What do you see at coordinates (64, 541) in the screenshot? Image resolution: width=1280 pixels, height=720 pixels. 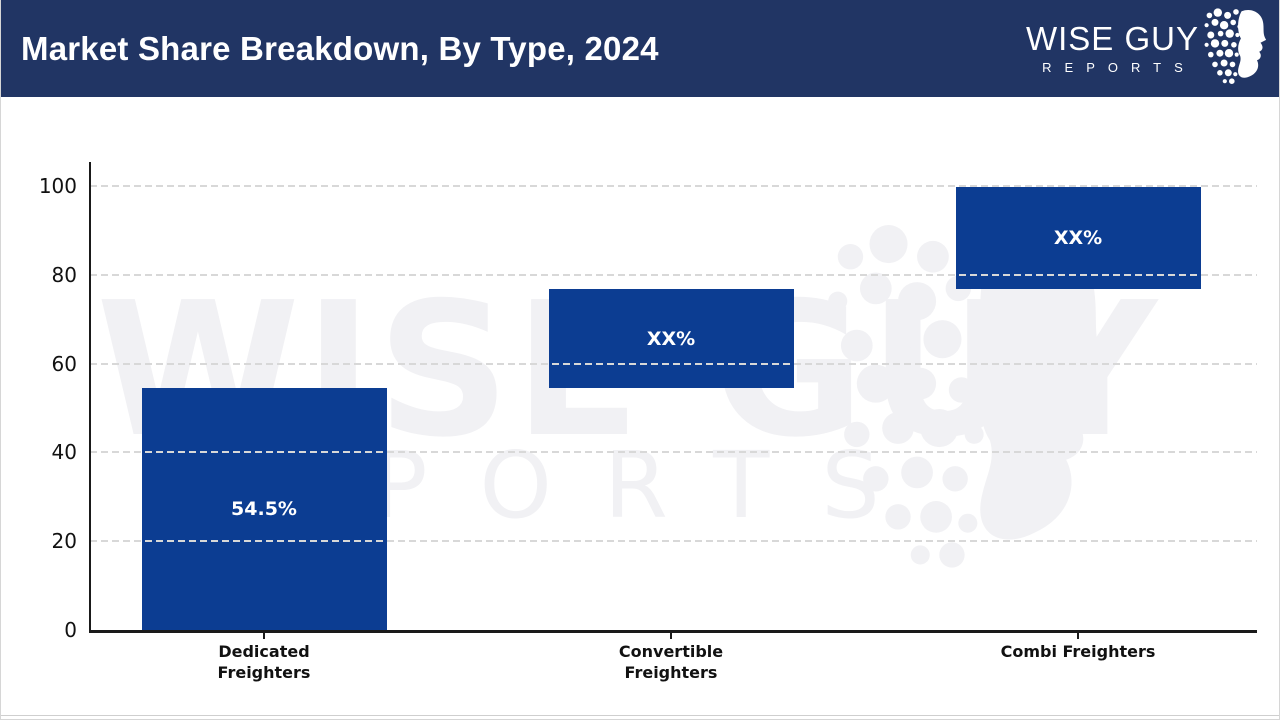 I see `y-axis-tick-label: 20` at bounding box center [64, 541].